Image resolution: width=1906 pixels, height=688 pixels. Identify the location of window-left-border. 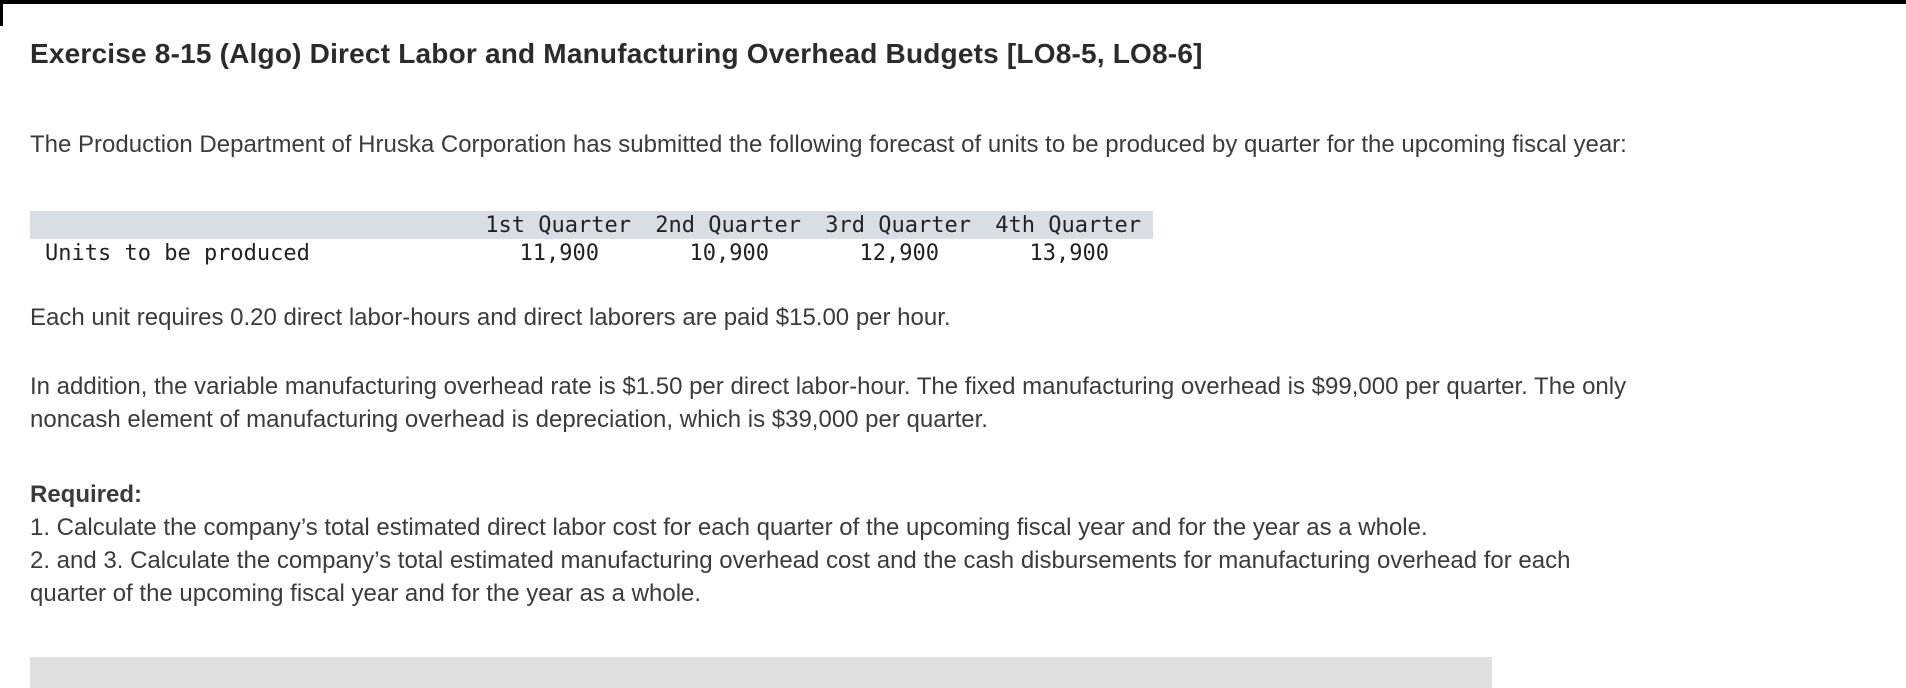
(1, 13).